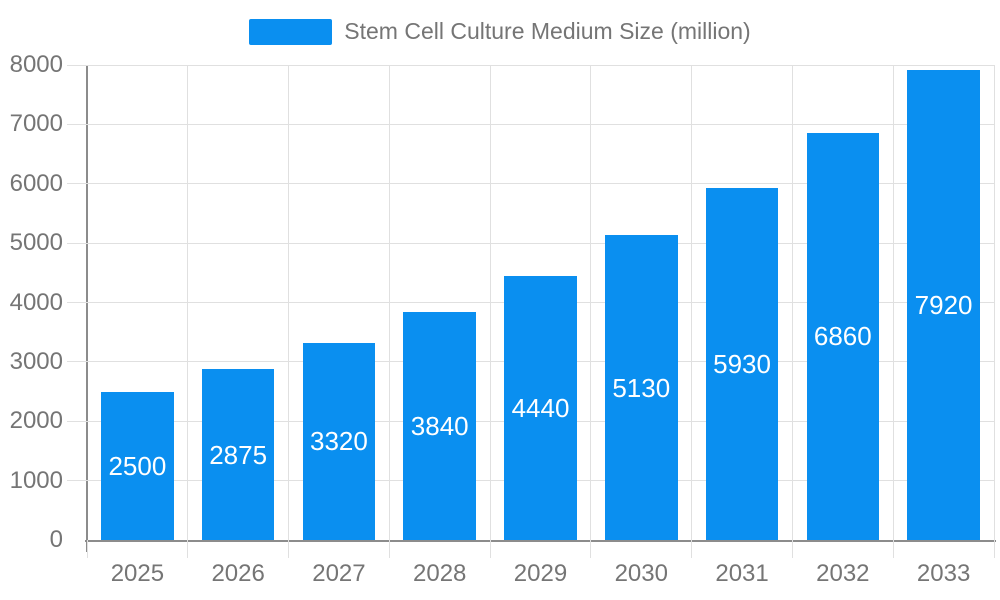 The width and height of the screenshot is (1000, 600). I want to click on y-axis-tick-label: 7000, so click(36, 124).